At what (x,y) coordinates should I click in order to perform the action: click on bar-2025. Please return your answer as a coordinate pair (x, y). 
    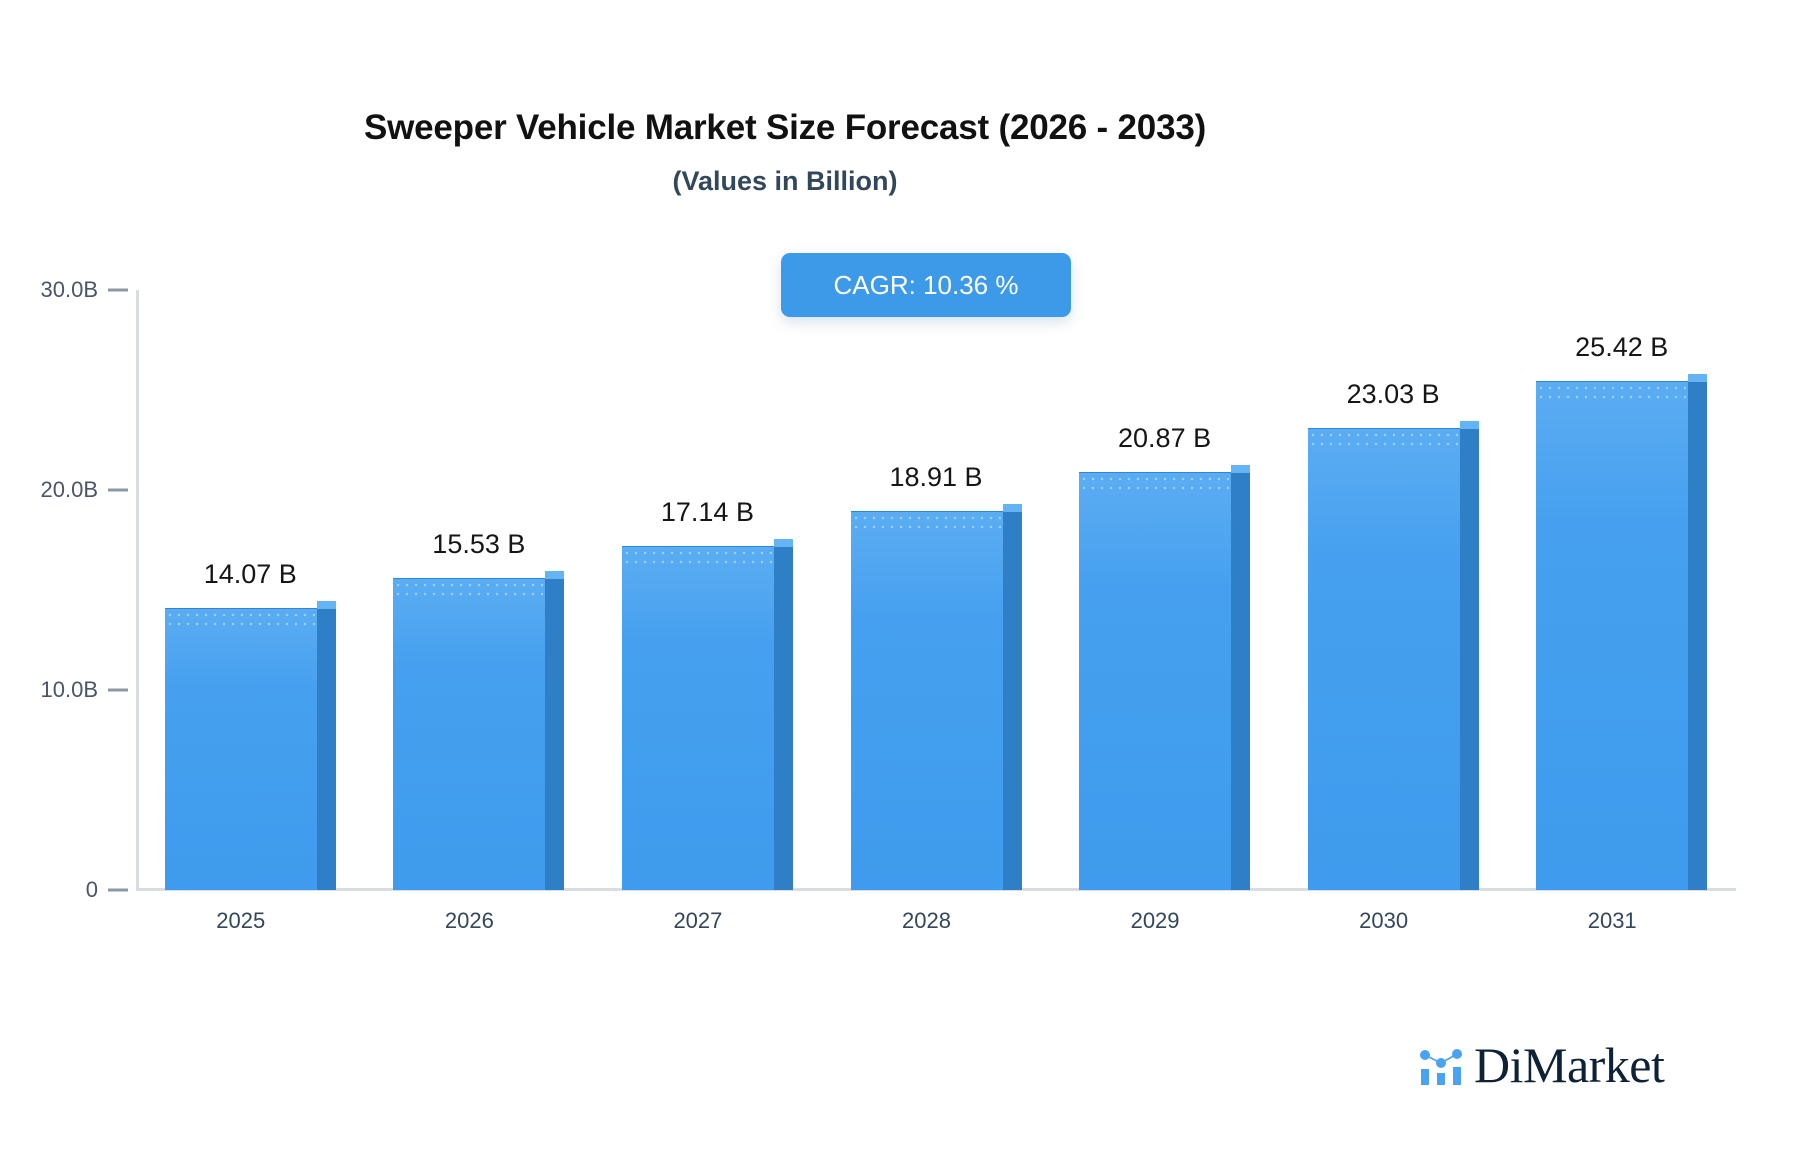
    Looking at the image, I should click on (250, 745).